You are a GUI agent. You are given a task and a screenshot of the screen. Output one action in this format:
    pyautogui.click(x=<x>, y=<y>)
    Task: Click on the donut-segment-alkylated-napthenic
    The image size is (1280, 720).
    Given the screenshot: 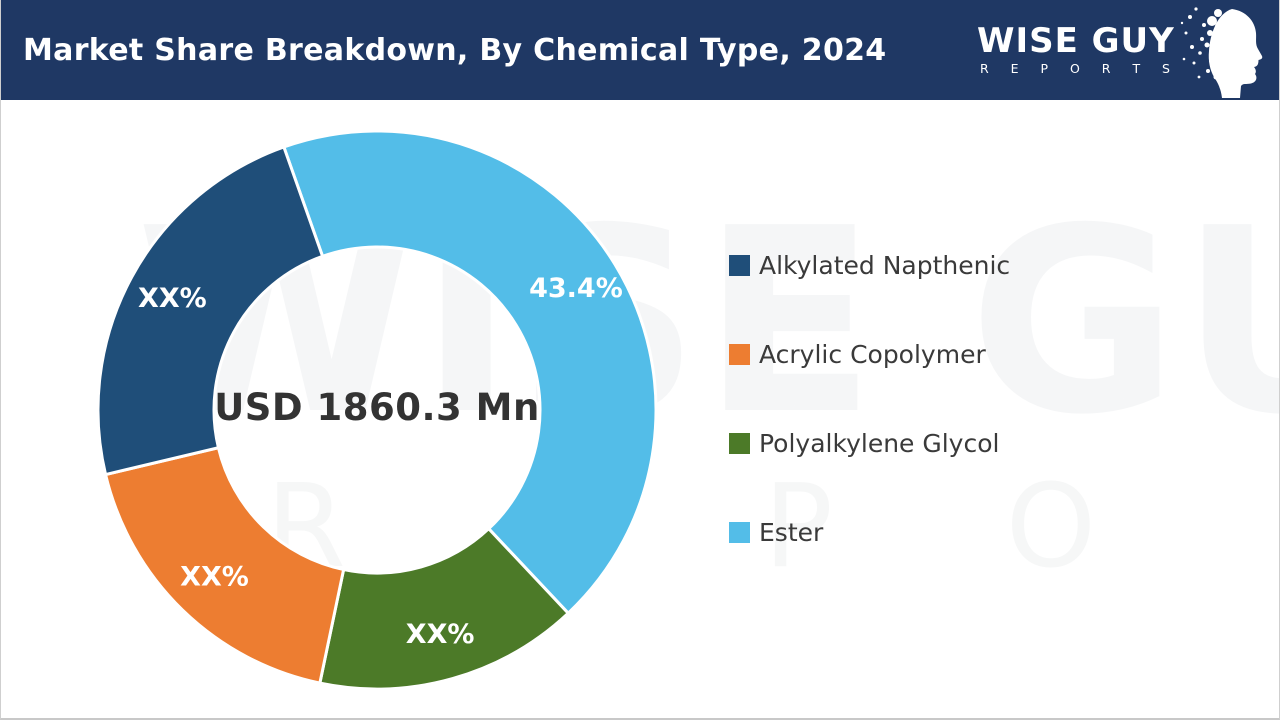 What is the action you would take?
    pyautogui.click(x=210, y=311)
    